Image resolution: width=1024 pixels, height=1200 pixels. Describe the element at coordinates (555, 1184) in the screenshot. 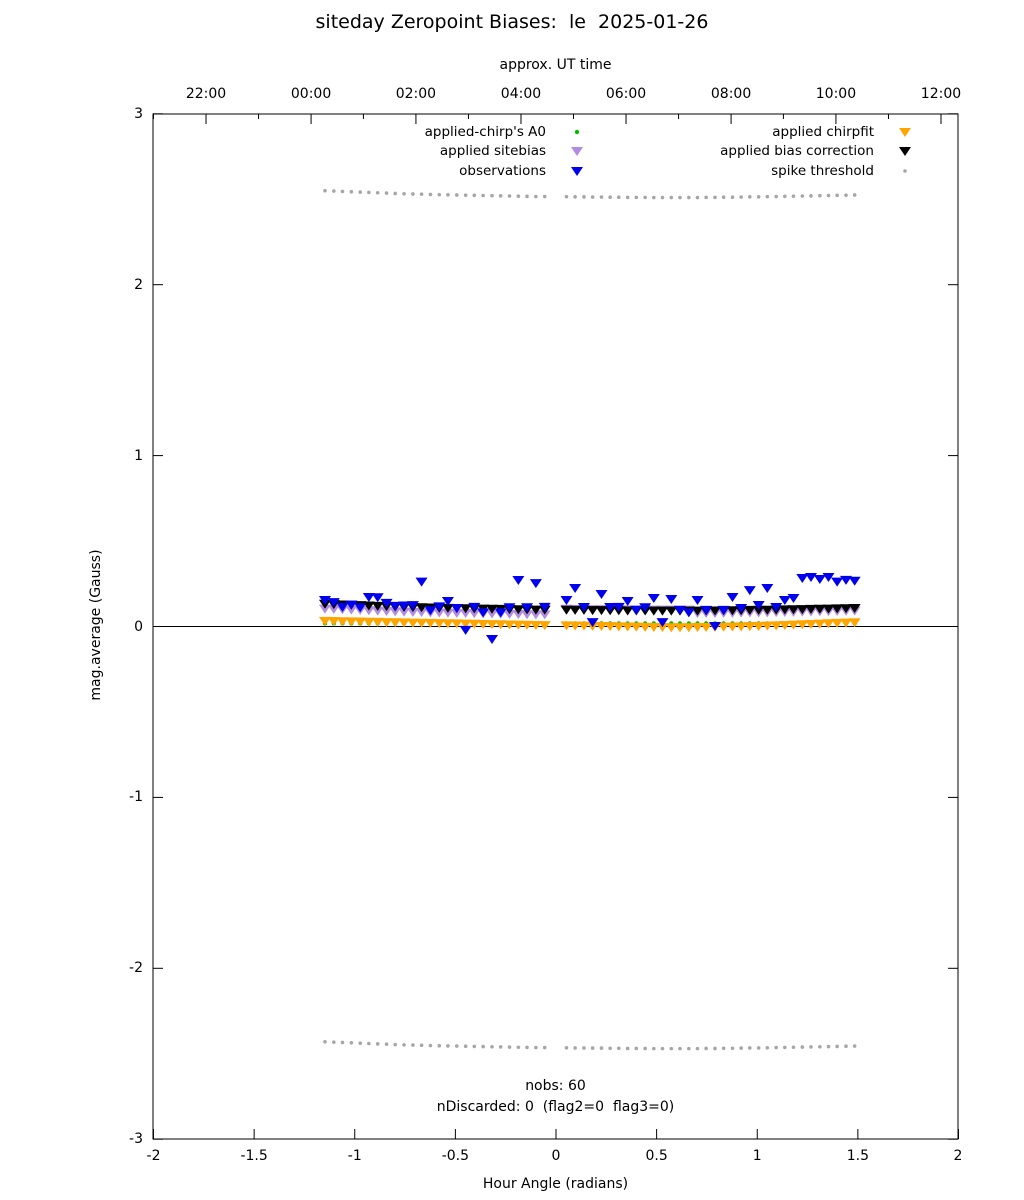

I see `hour-angle-axis-label: Hour Angle (radians)` at that location.